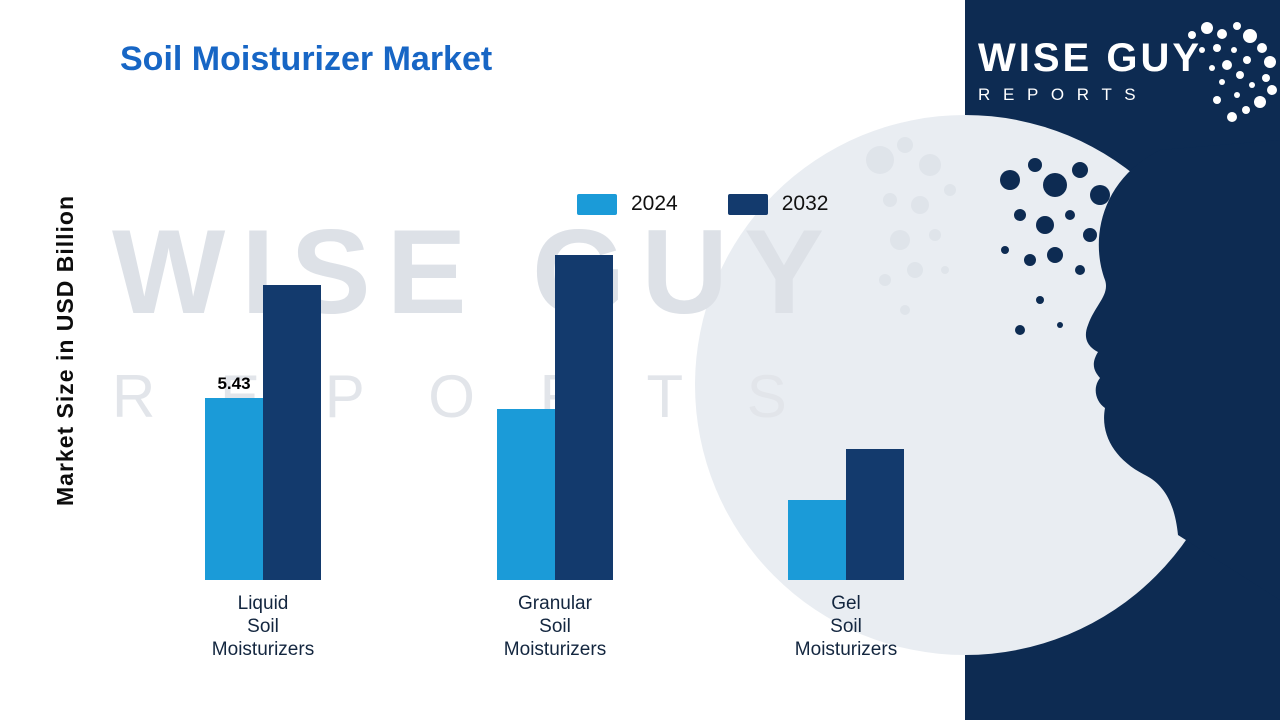 This screenshot has width=1280, height=720. I want to click on page-title: Soil Moisturizer Market, so click(306, 59).